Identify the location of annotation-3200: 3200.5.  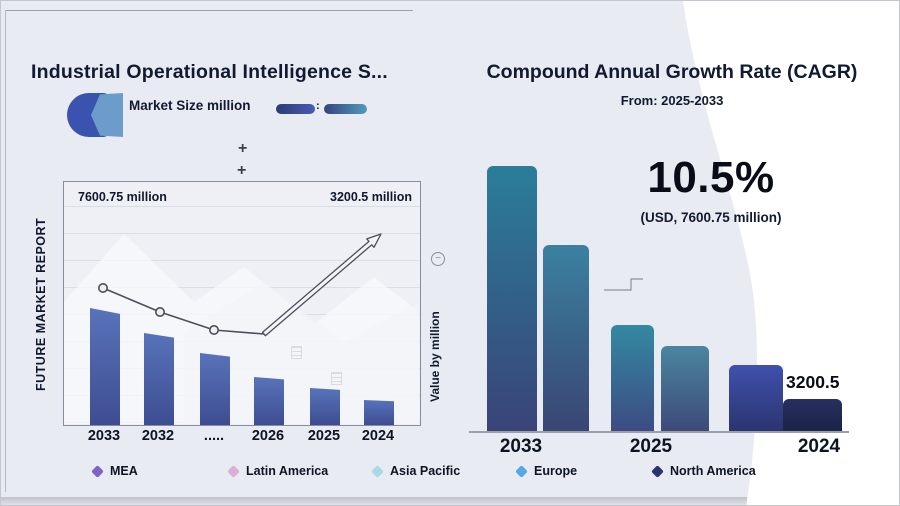
(813, 382).